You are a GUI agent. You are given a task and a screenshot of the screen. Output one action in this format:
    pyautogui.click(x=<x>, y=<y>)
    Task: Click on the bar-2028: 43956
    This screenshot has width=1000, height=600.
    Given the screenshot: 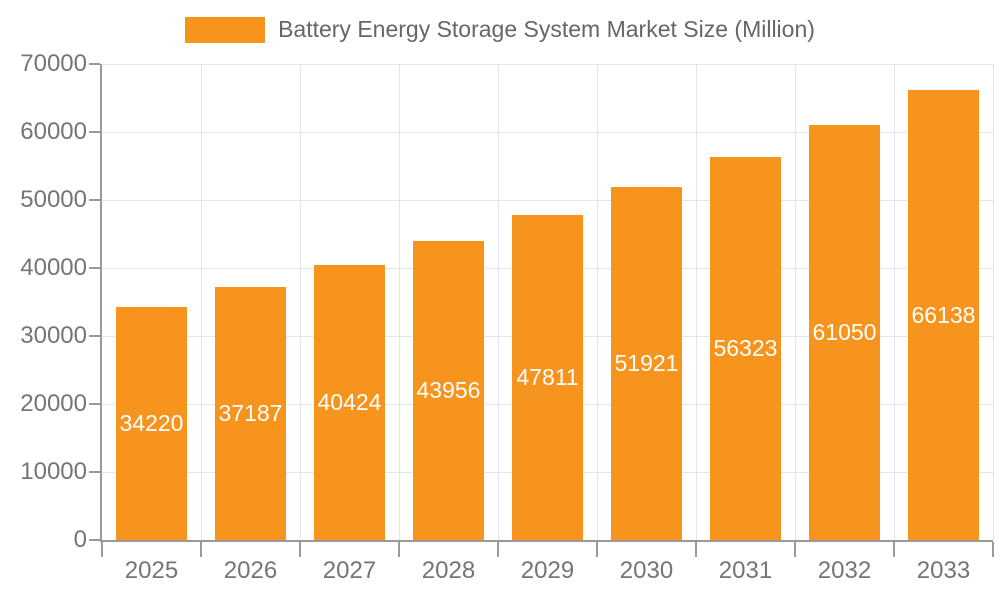 What is the action you would take?
    pyautogui.click(x=448, y=390)
    